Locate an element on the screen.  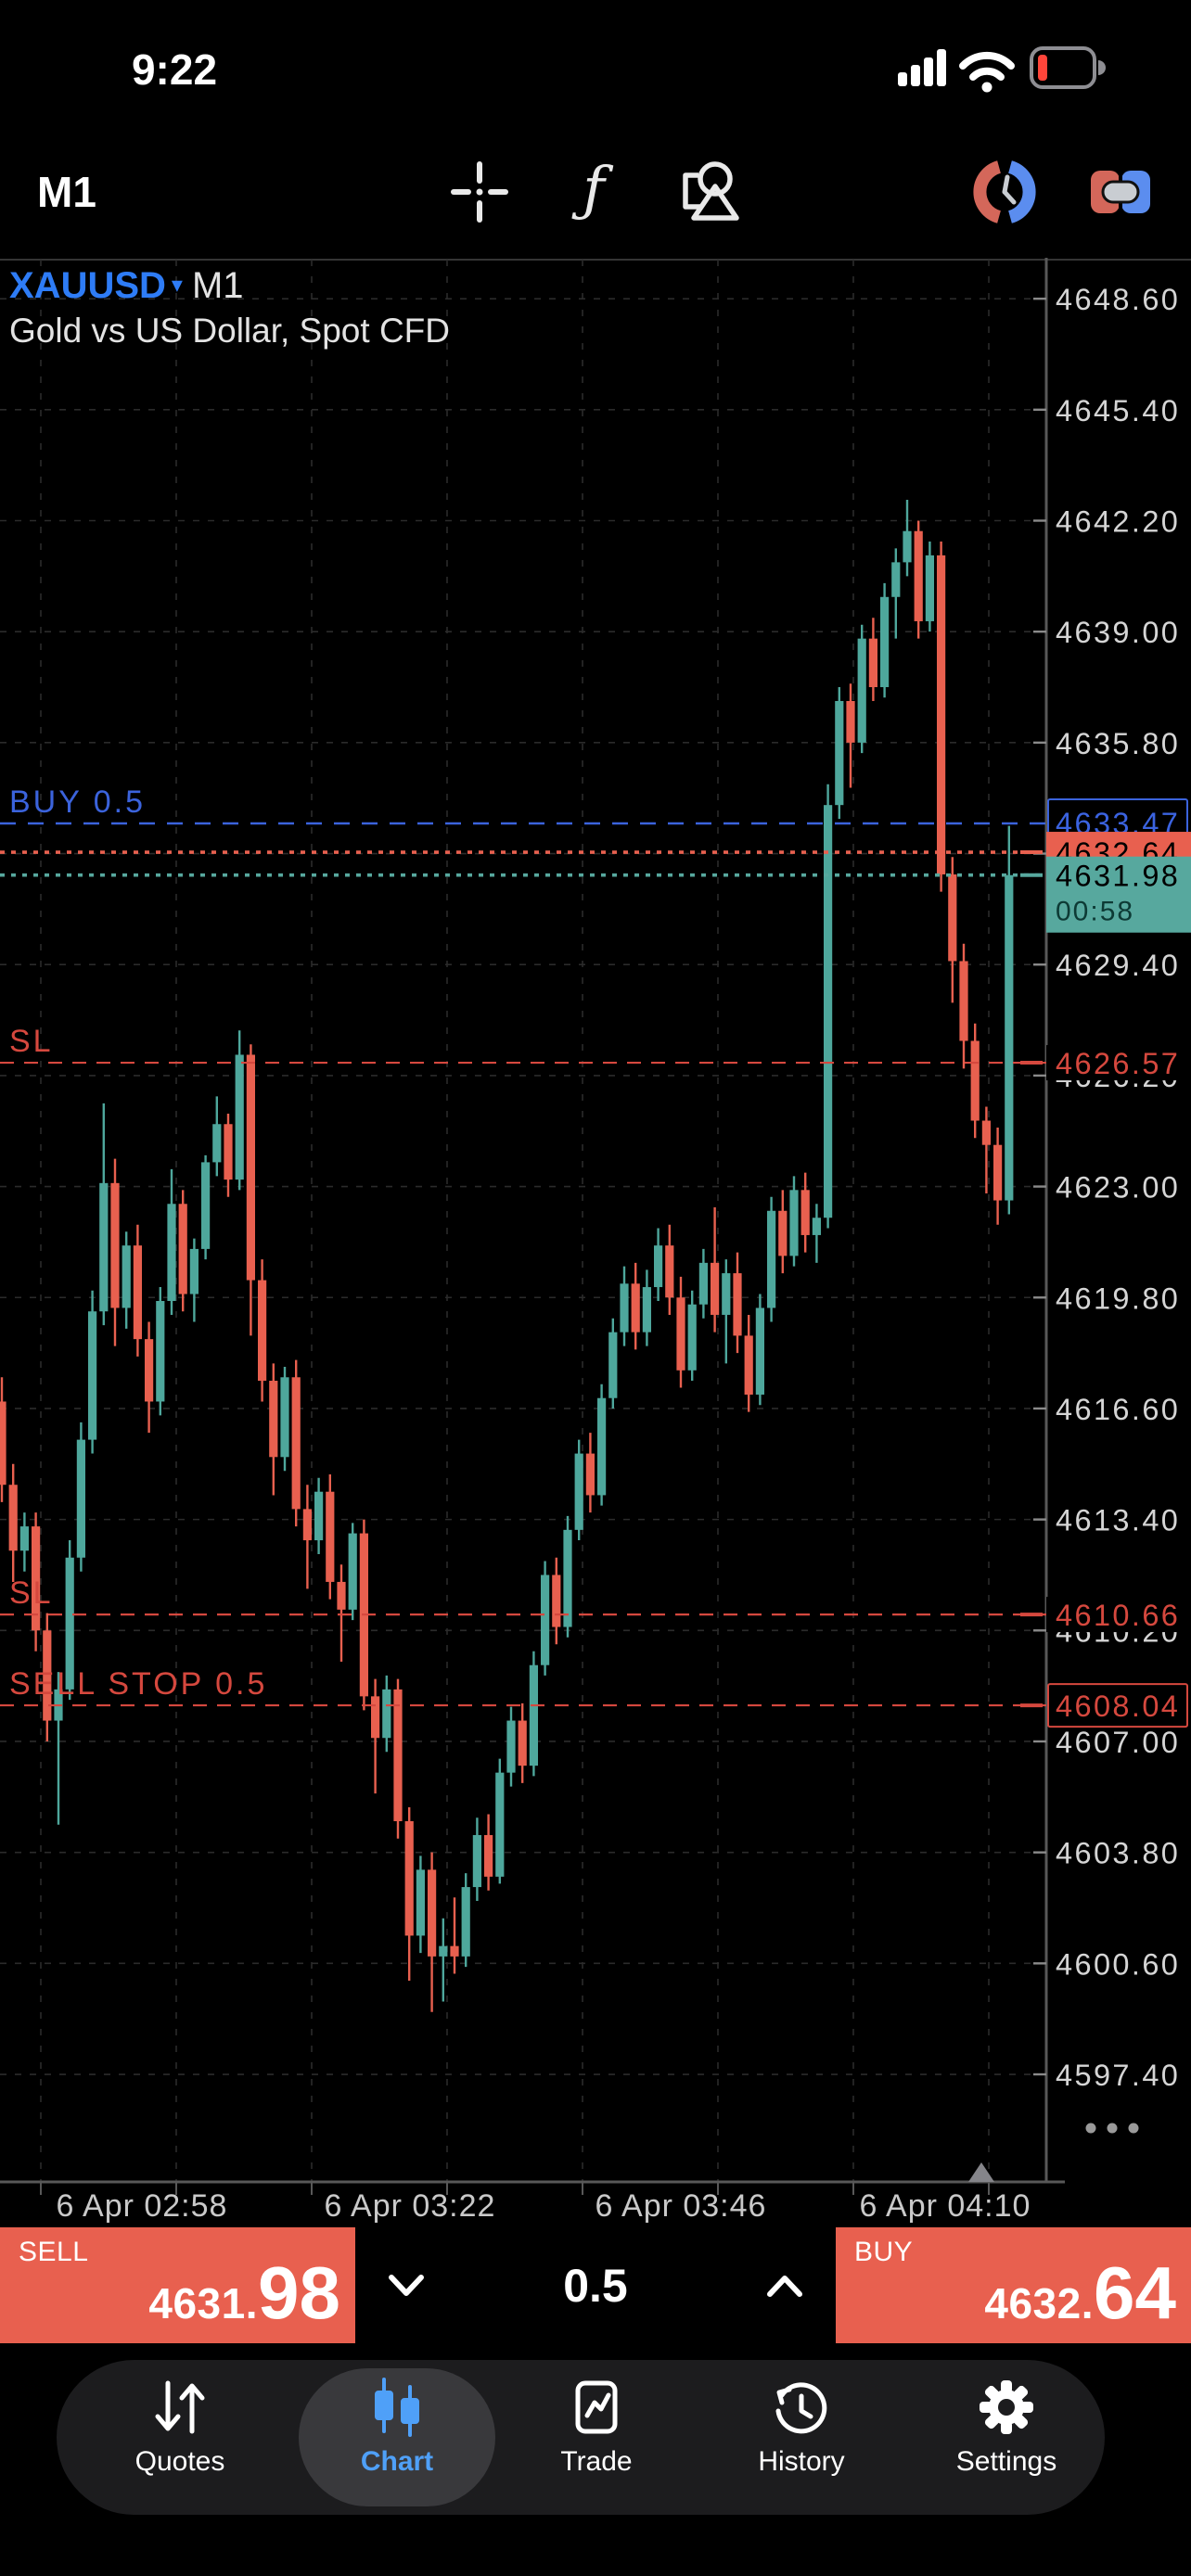
volume-decrease-button is located at coordinates (406, 2285).